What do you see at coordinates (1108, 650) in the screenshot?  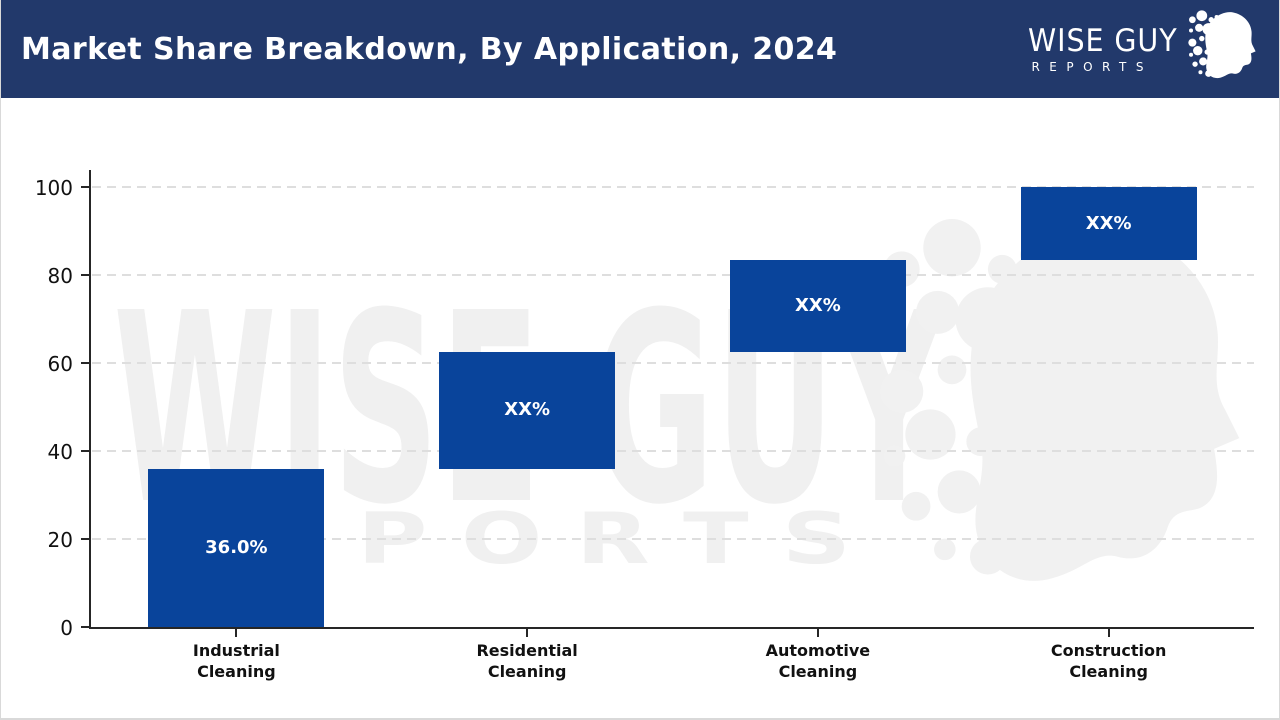 I see `x-label-line1: Construction` at bounding box center [1108, 650].